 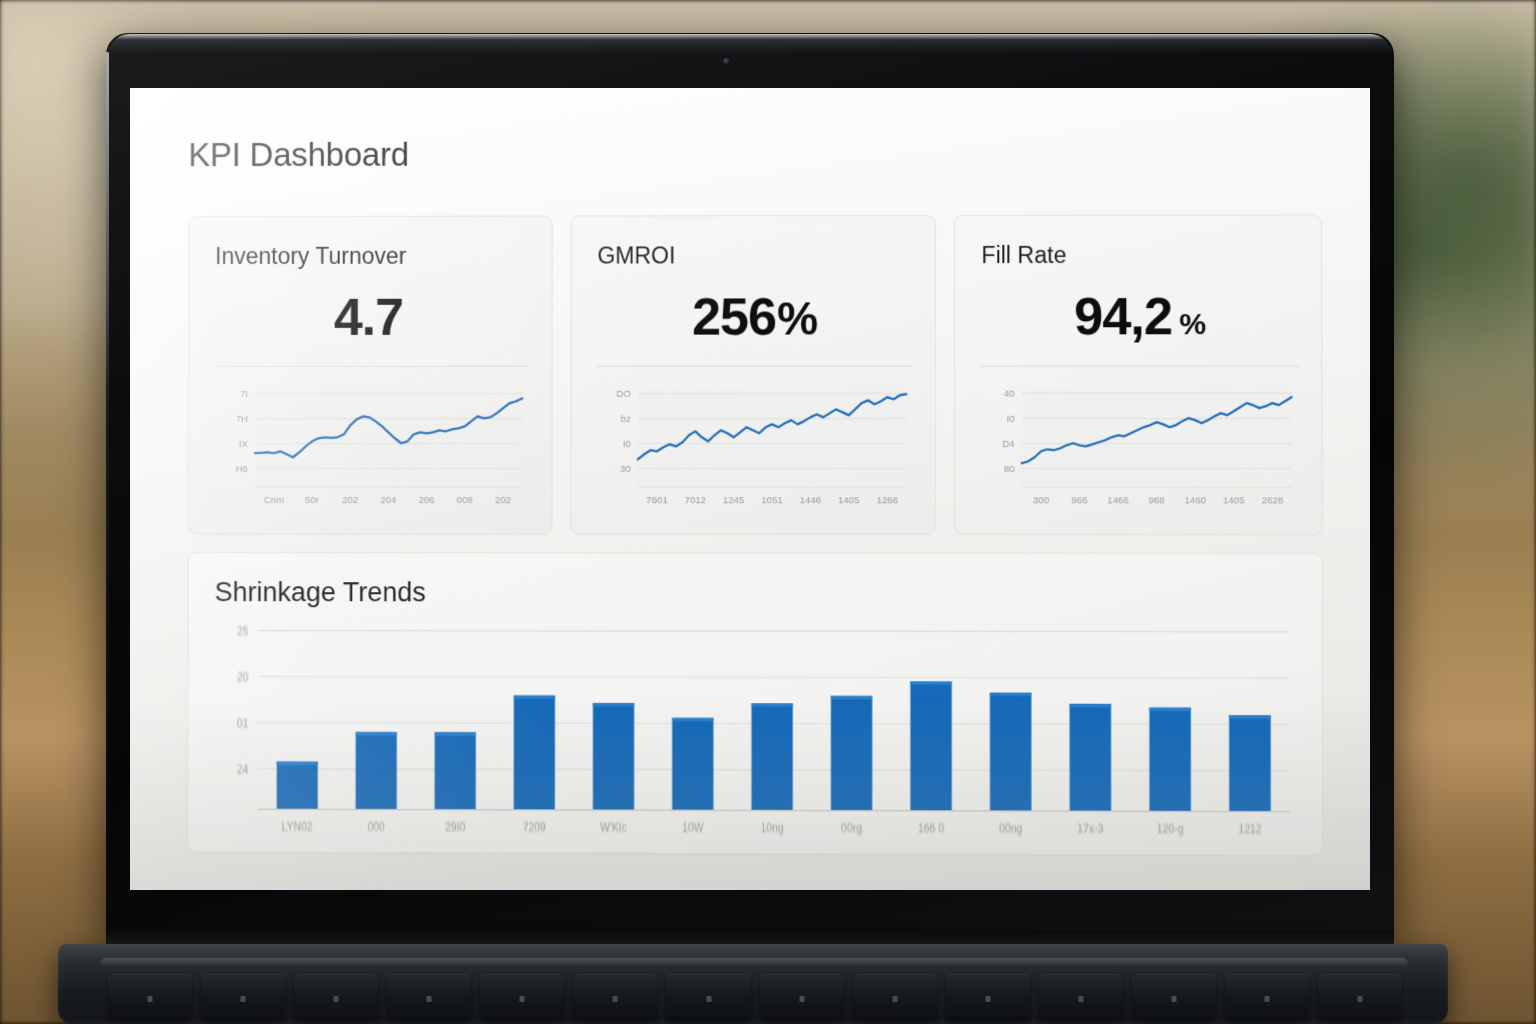 I want to click on svg-text: 17x-3, so click(x=1090, y=829).